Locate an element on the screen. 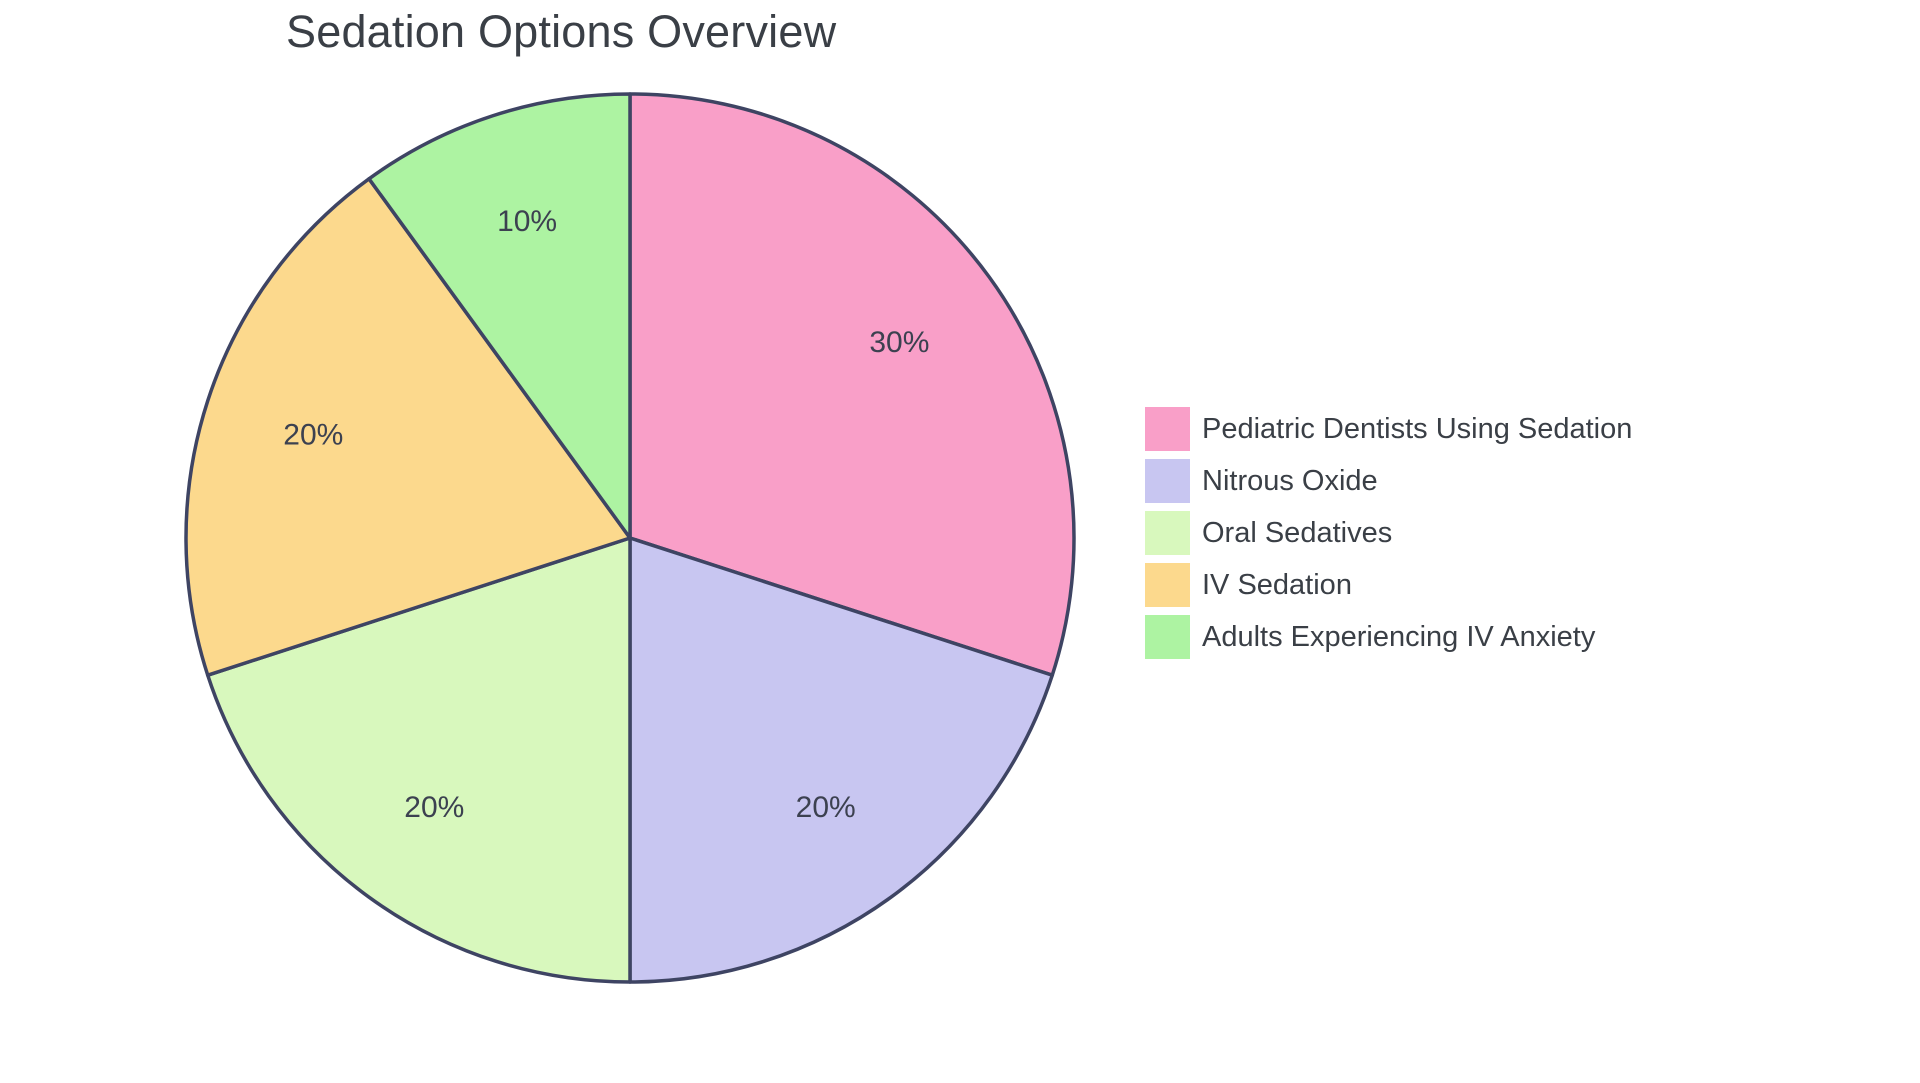 The width and height of the screenshot is (1920, 1083). percent-label-3: 20% is located at coordinates (313, 435).